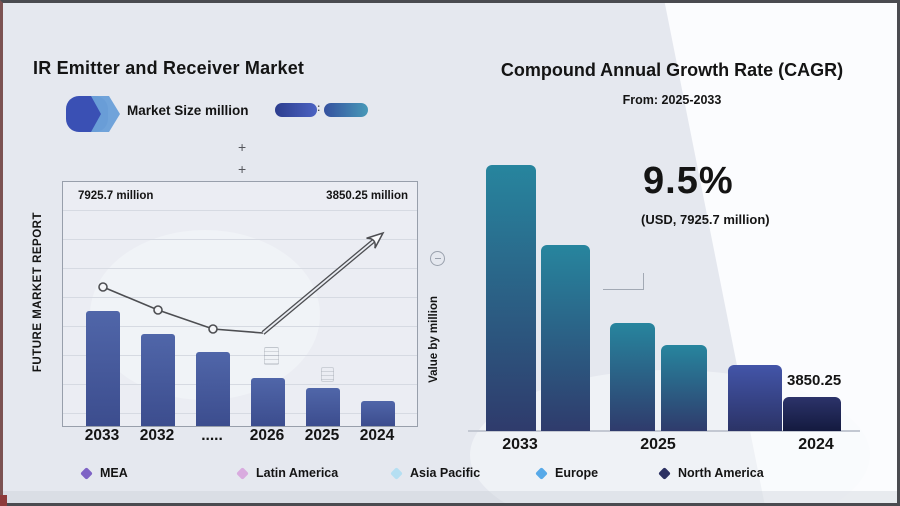 The height and width of the screenshot is (506, 900). What do you see at coordinates (520, 444) in the screenshot?
I see `right-x-label: 2033` at bounding box center [520, 444].